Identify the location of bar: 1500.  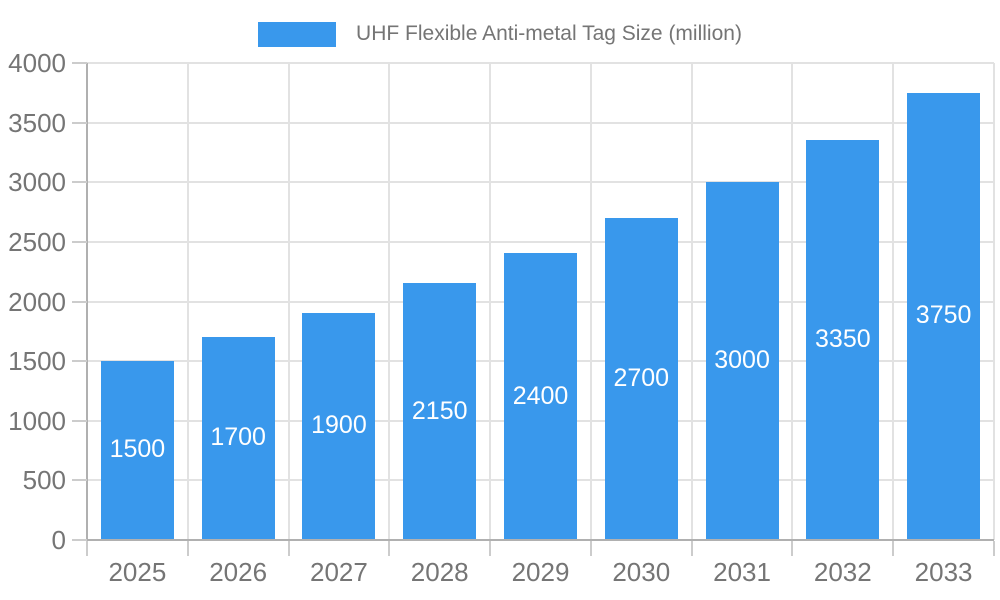
(137, 449).